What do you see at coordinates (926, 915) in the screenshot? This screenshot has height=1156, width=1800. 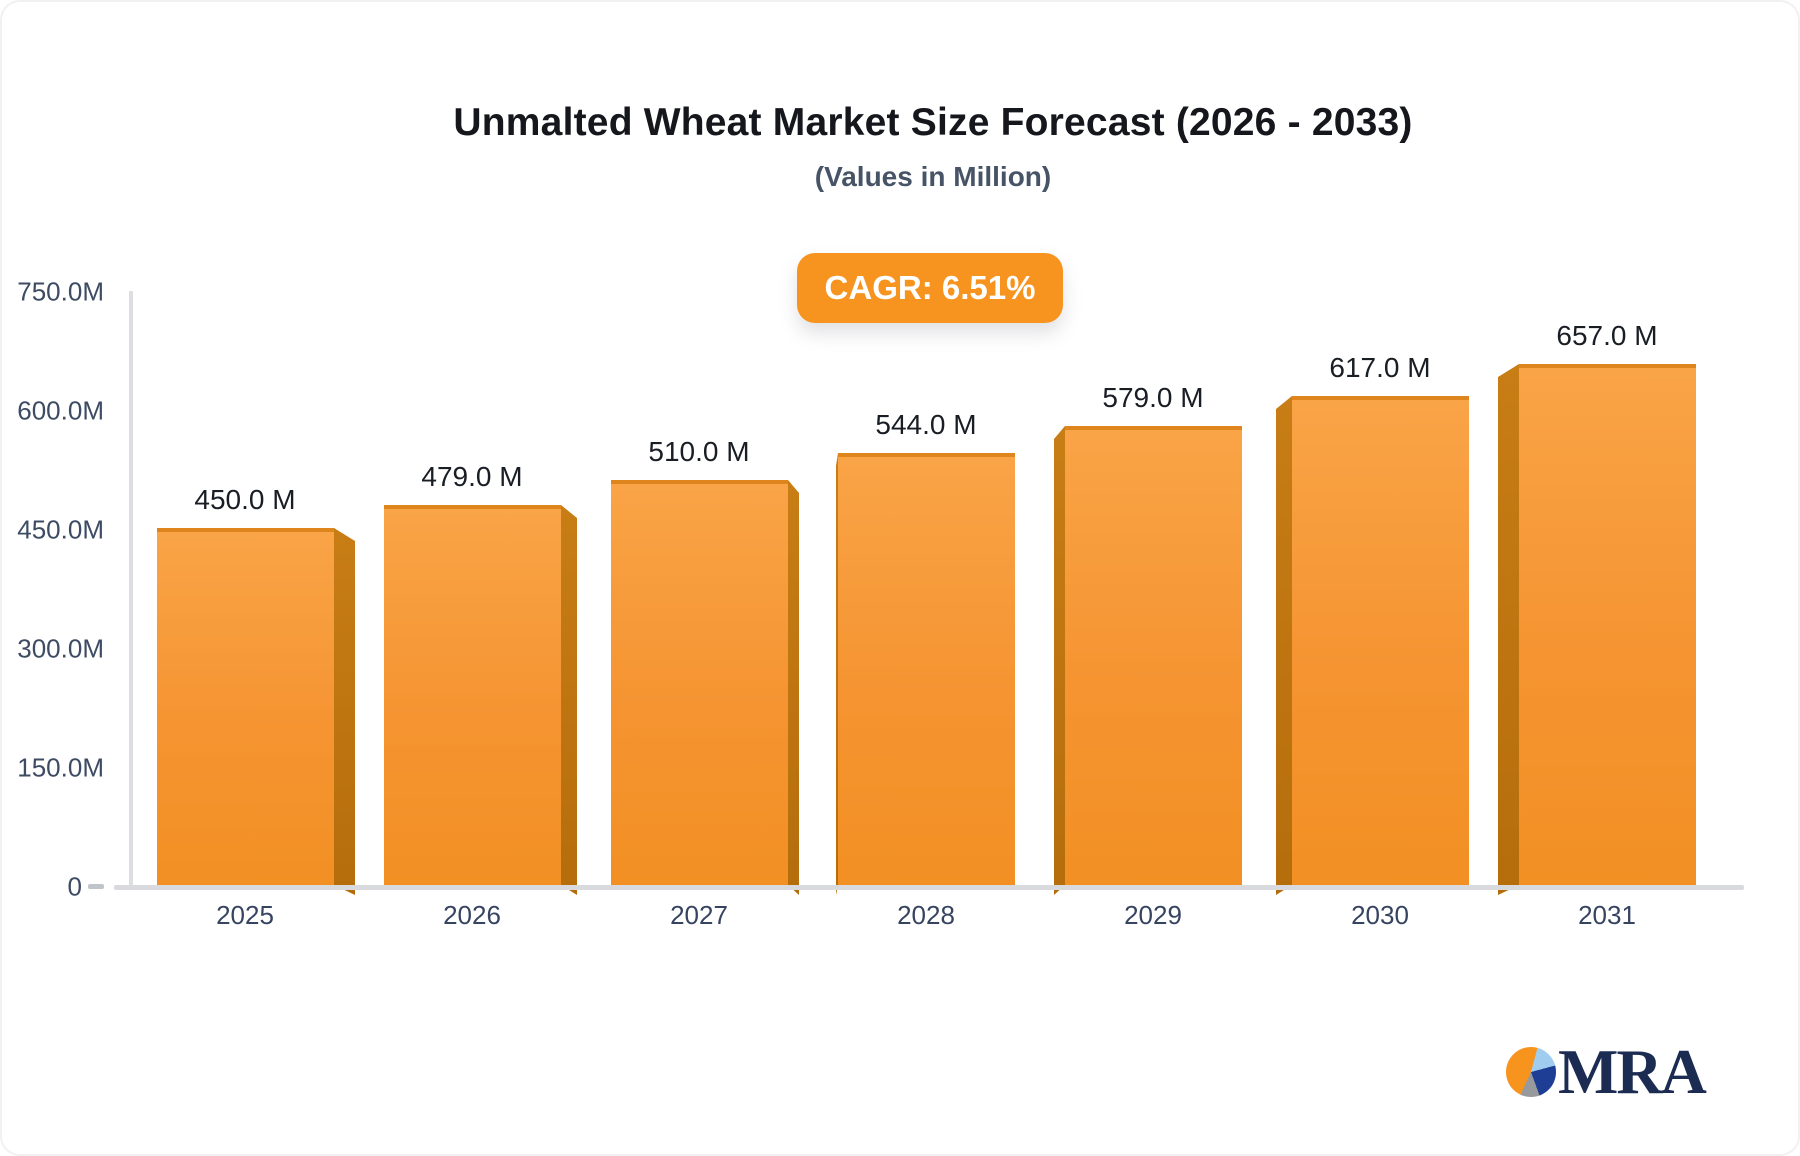 I see `x-axis-label-2028: 2028` at bounding box center [926, 915].